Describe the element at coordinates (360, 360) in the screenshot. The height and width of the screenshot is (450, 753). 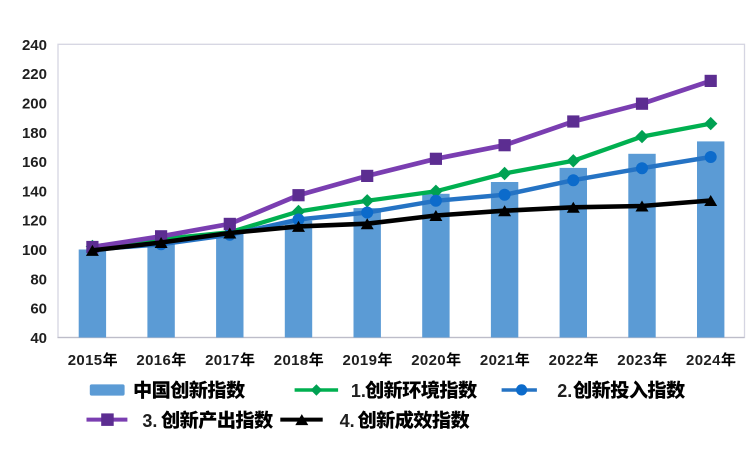
I see `svg-text: 2019` at that location.